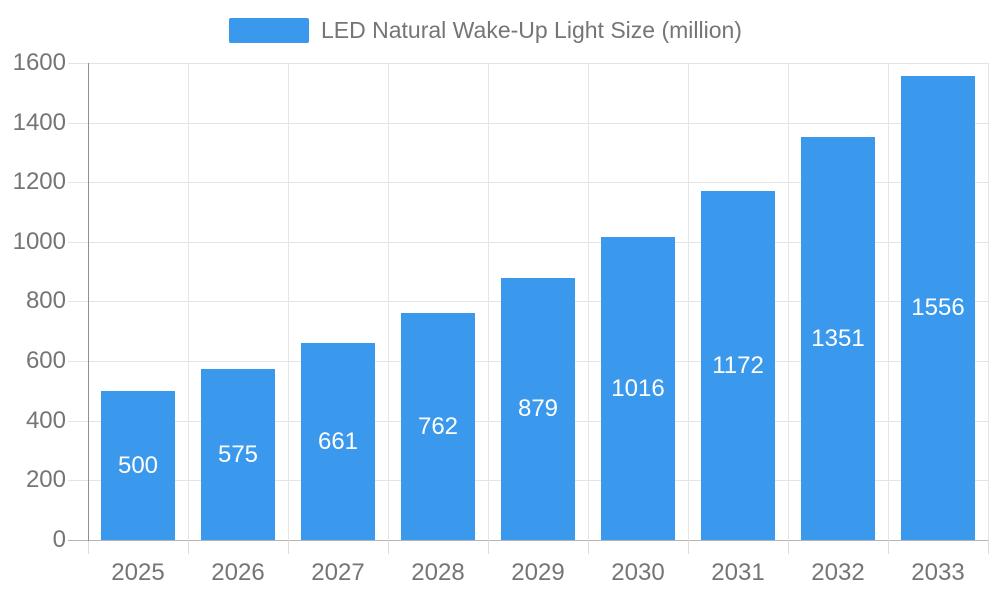 The width and height of the screenshot is (1000, 600). Describe the element at coordinates (638, 572) in the screenshot. I see `x-axis-tick-label: 2030` at that location.